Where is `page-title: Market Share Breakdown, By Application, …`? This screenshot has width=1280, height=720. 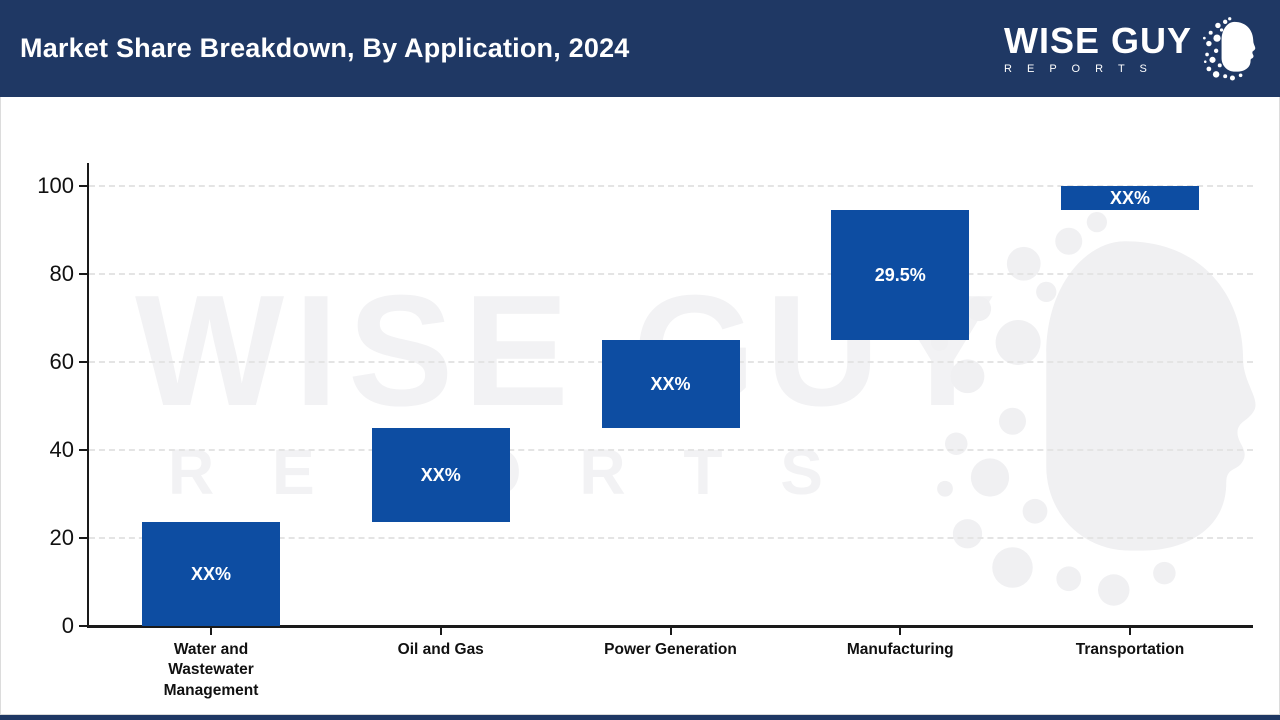
page-title: Market Share Breakdown, By Application, … is located at coordinates (325, 48).